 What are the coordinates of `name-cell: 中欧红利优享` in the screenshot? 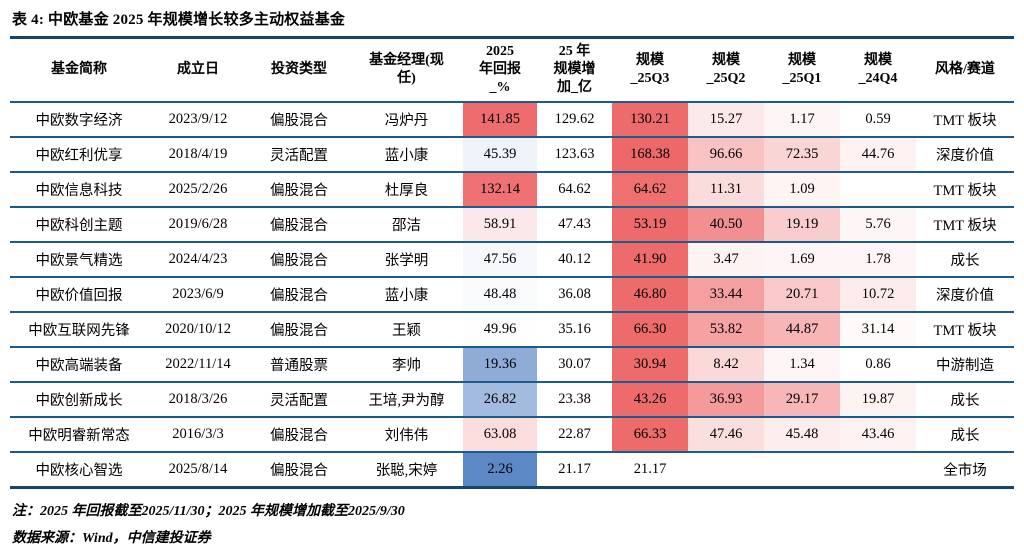 It's located at (79, 155).